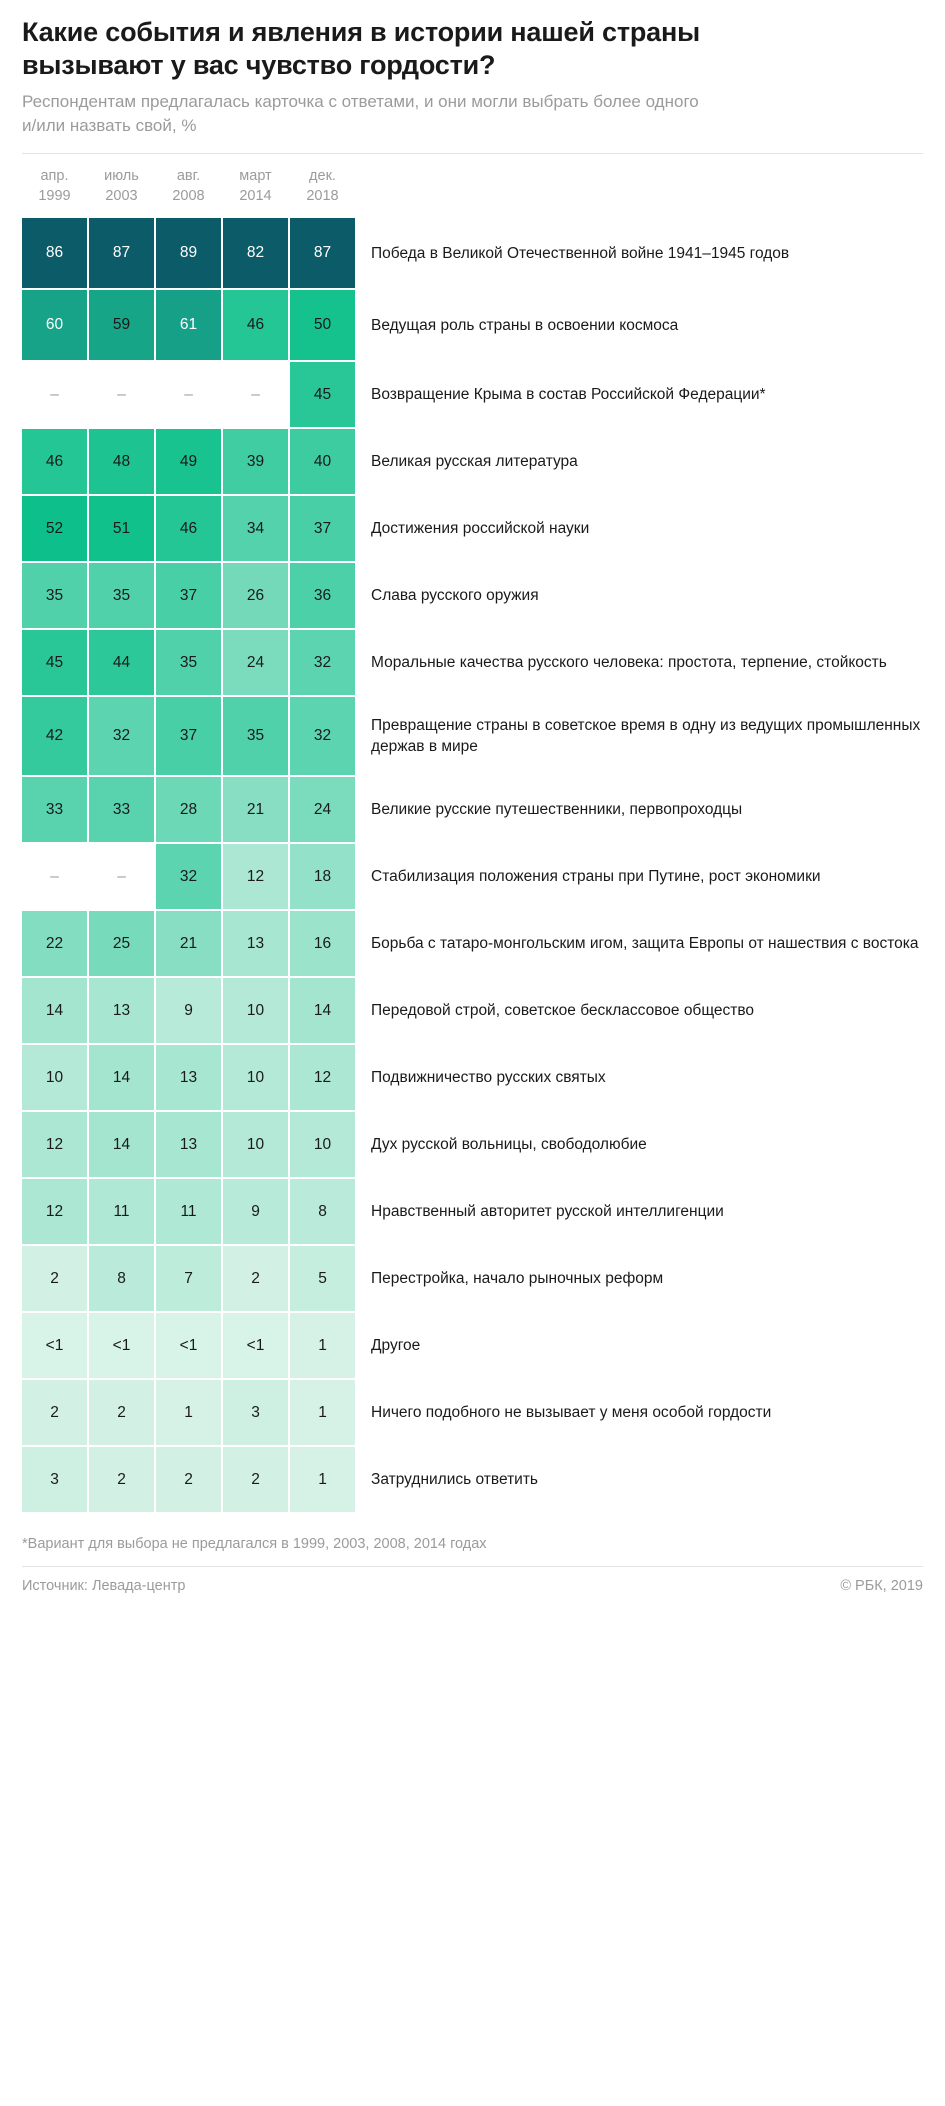 The height and width of the screenshot is (2106, 945). What do you see at coordinates (472, 1566) in the screenshot?
I see `footer-divider` at bounding box center [472, 1566].